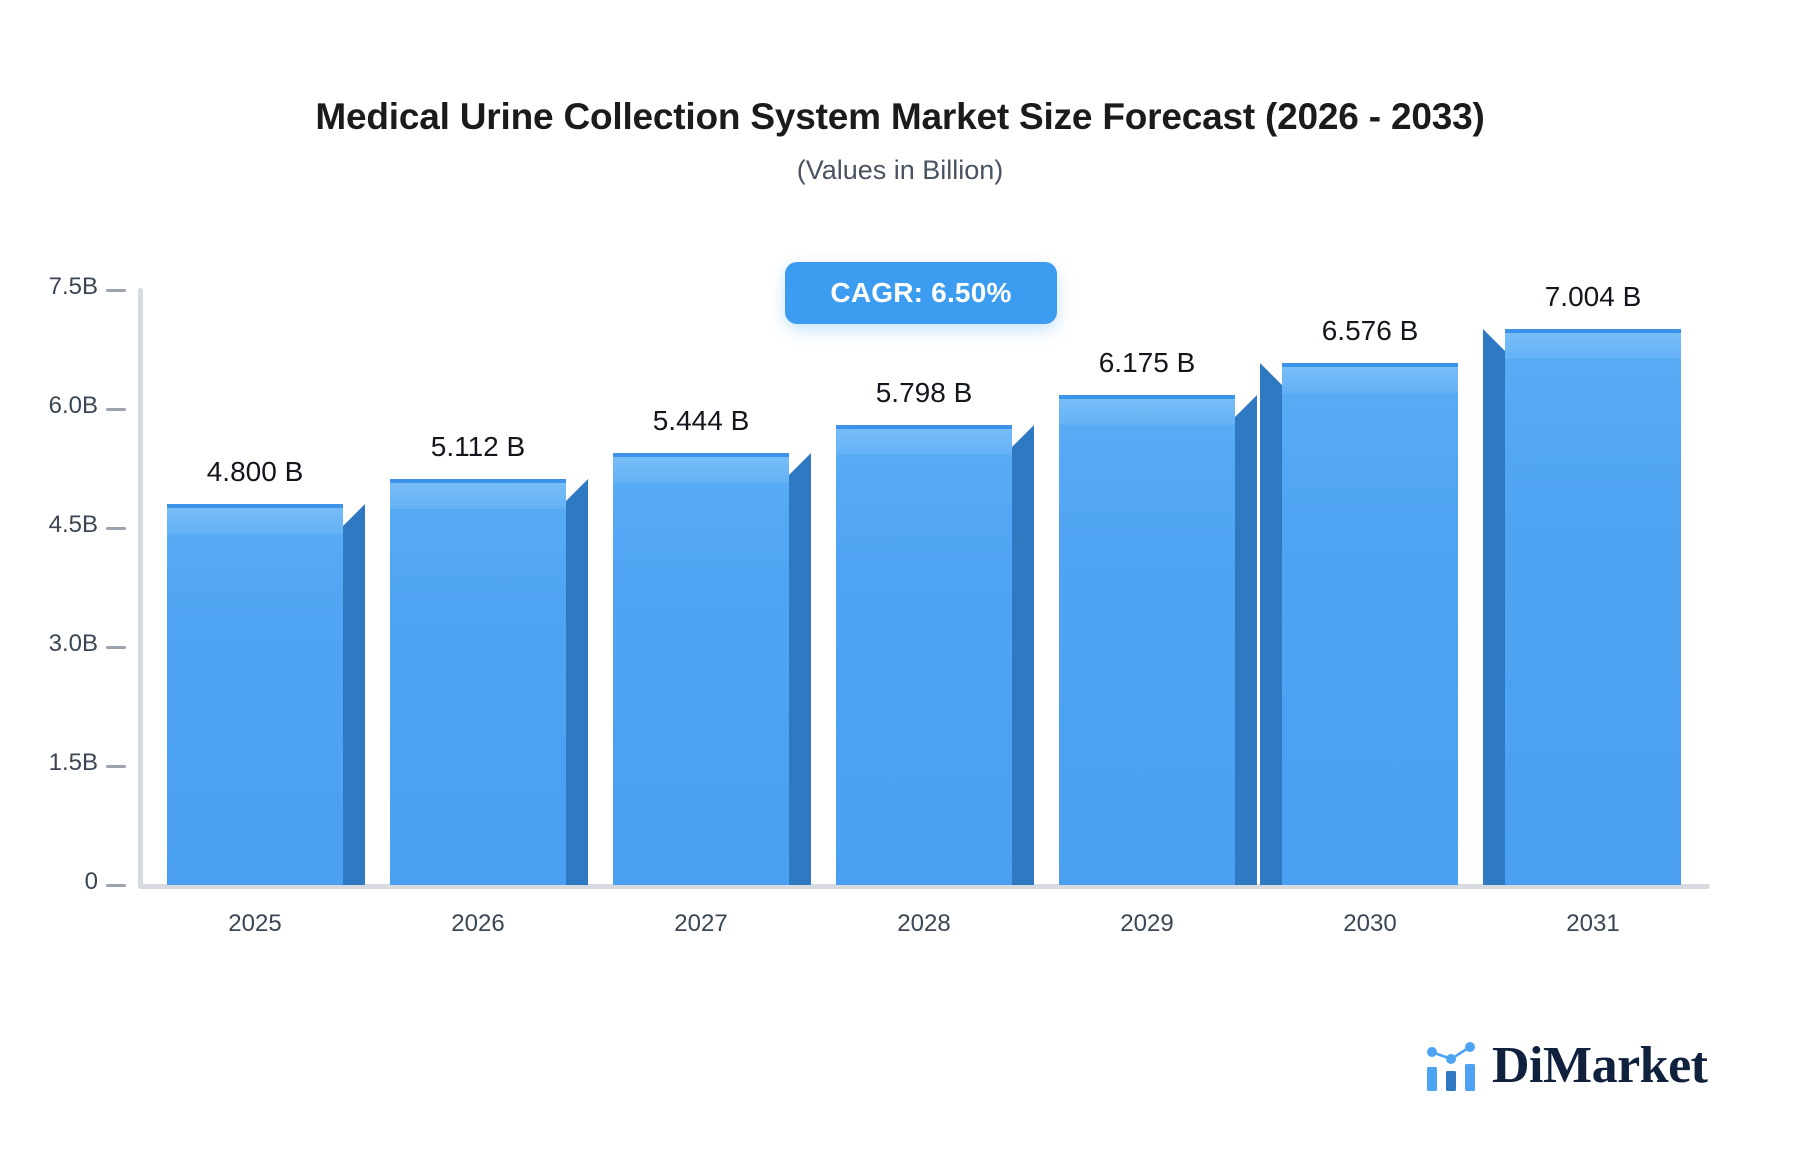 Image resolution: width=1800 pixels, height=1156 pixels. Describe the element at coordinates (73, 405) in the screenshot. I see `y-axis-tick-label: 6.0B` at that location.